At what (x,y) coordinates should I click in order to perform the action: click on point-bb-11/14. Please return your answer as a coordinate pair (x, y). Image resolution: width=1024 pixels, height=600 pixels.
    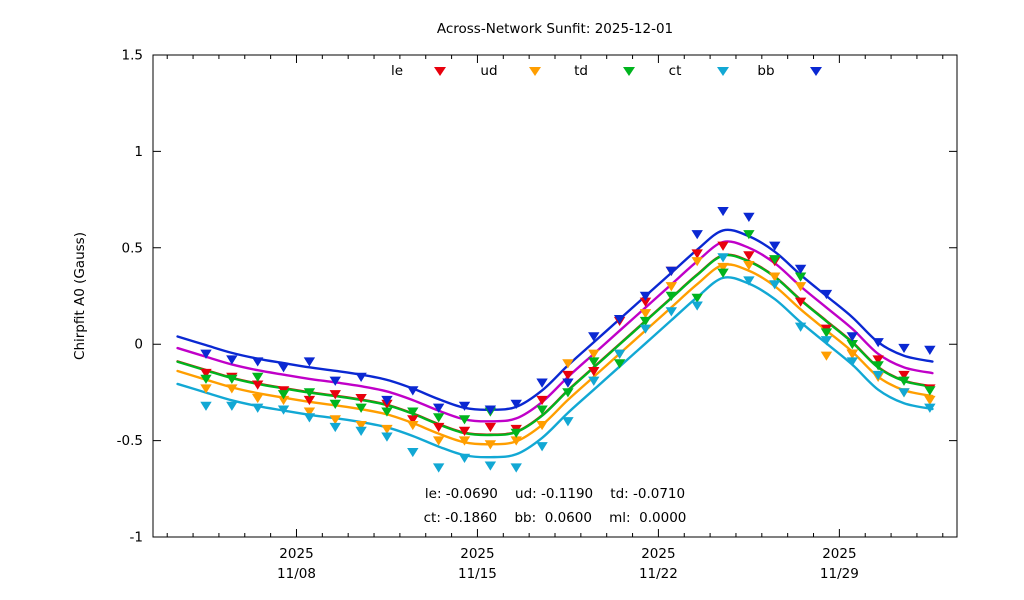
    Looking at the image, I should click on (464, 406).